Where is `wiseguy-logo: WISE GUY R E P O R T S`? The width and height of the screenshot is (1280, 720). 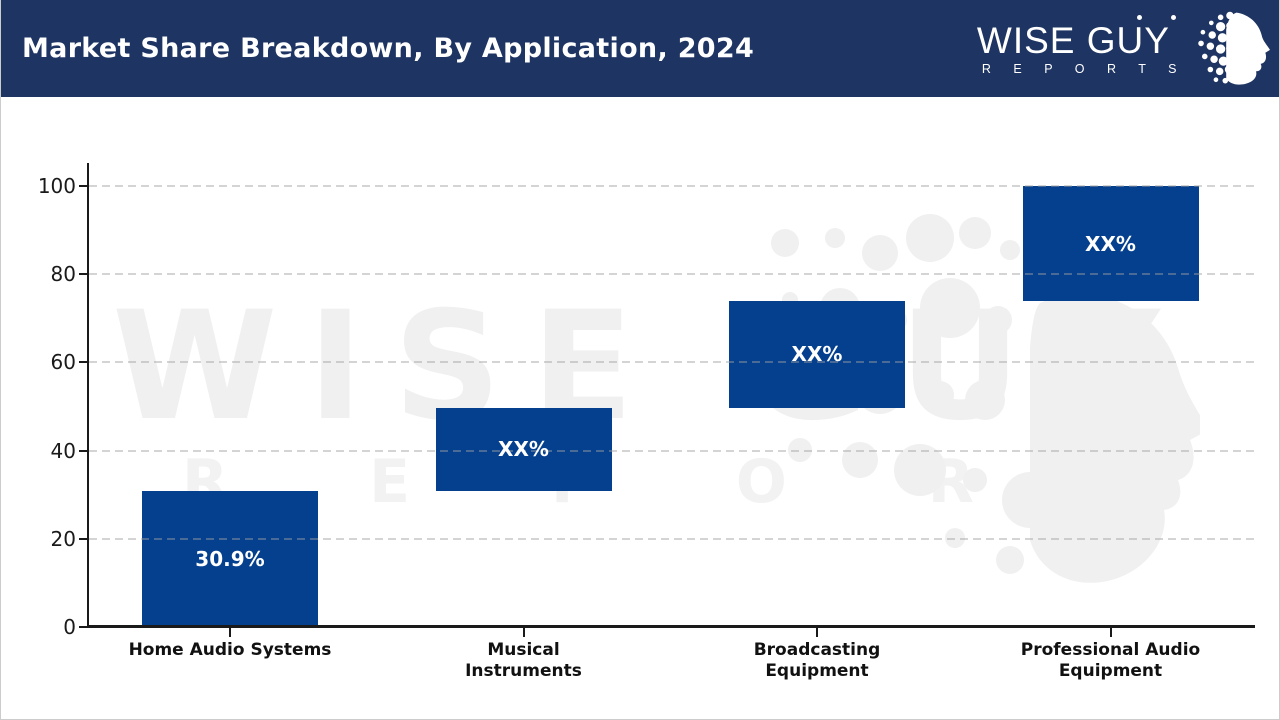
wiseguy-logo: WISE GUY R E P O R T S is located at coordinates (1123, 49).